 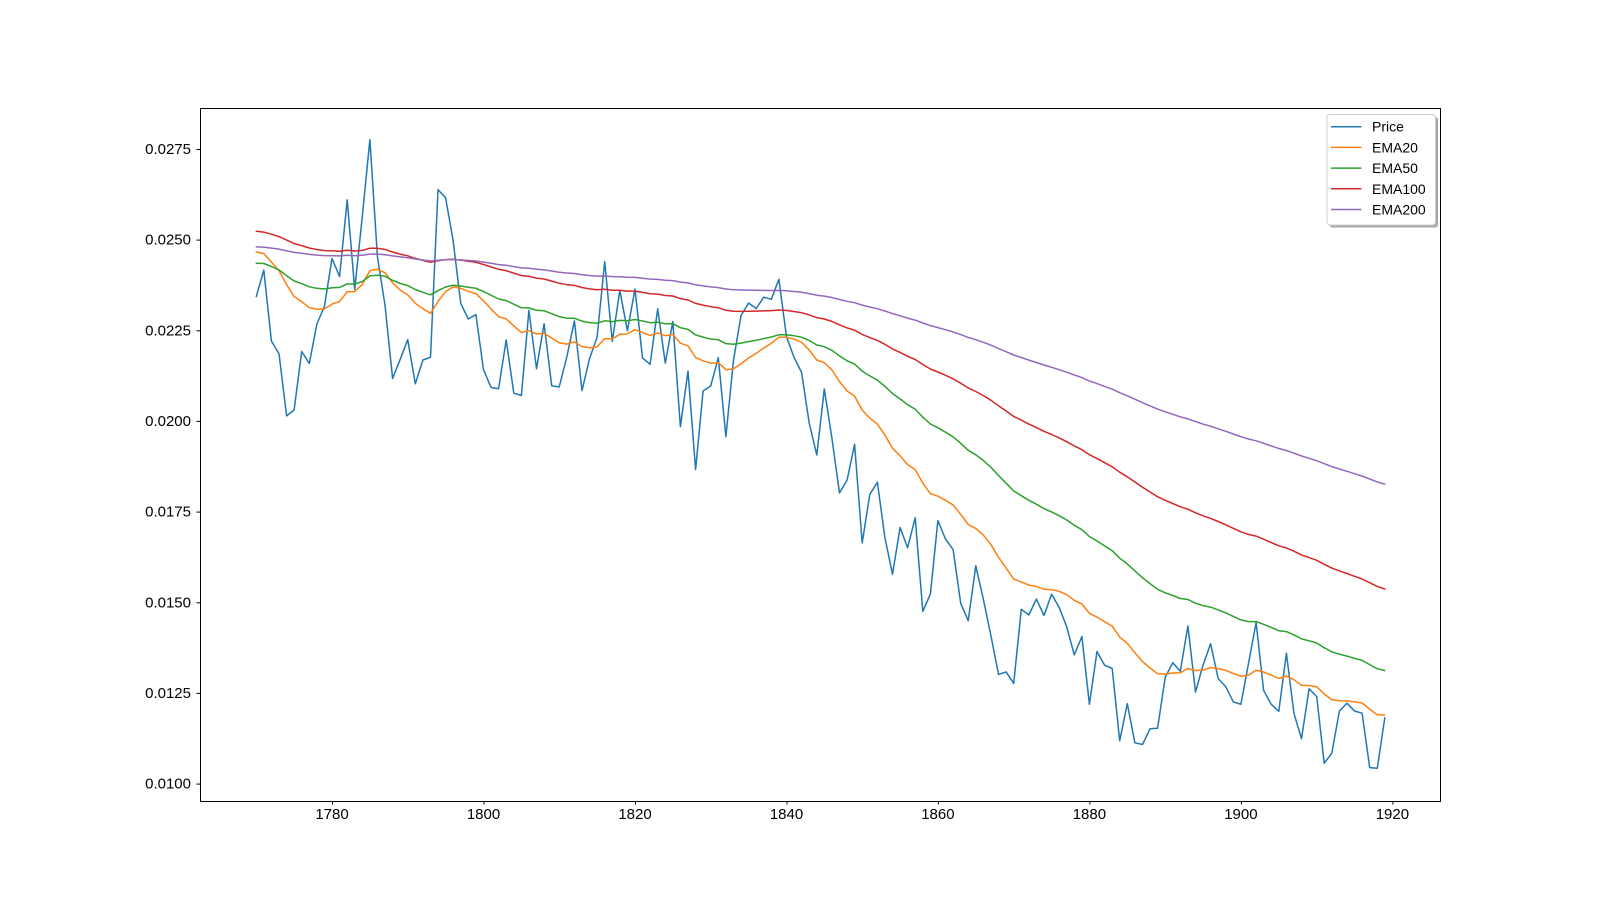 I want to click on svg-text: 0.0100, so click(x=168, y=784).